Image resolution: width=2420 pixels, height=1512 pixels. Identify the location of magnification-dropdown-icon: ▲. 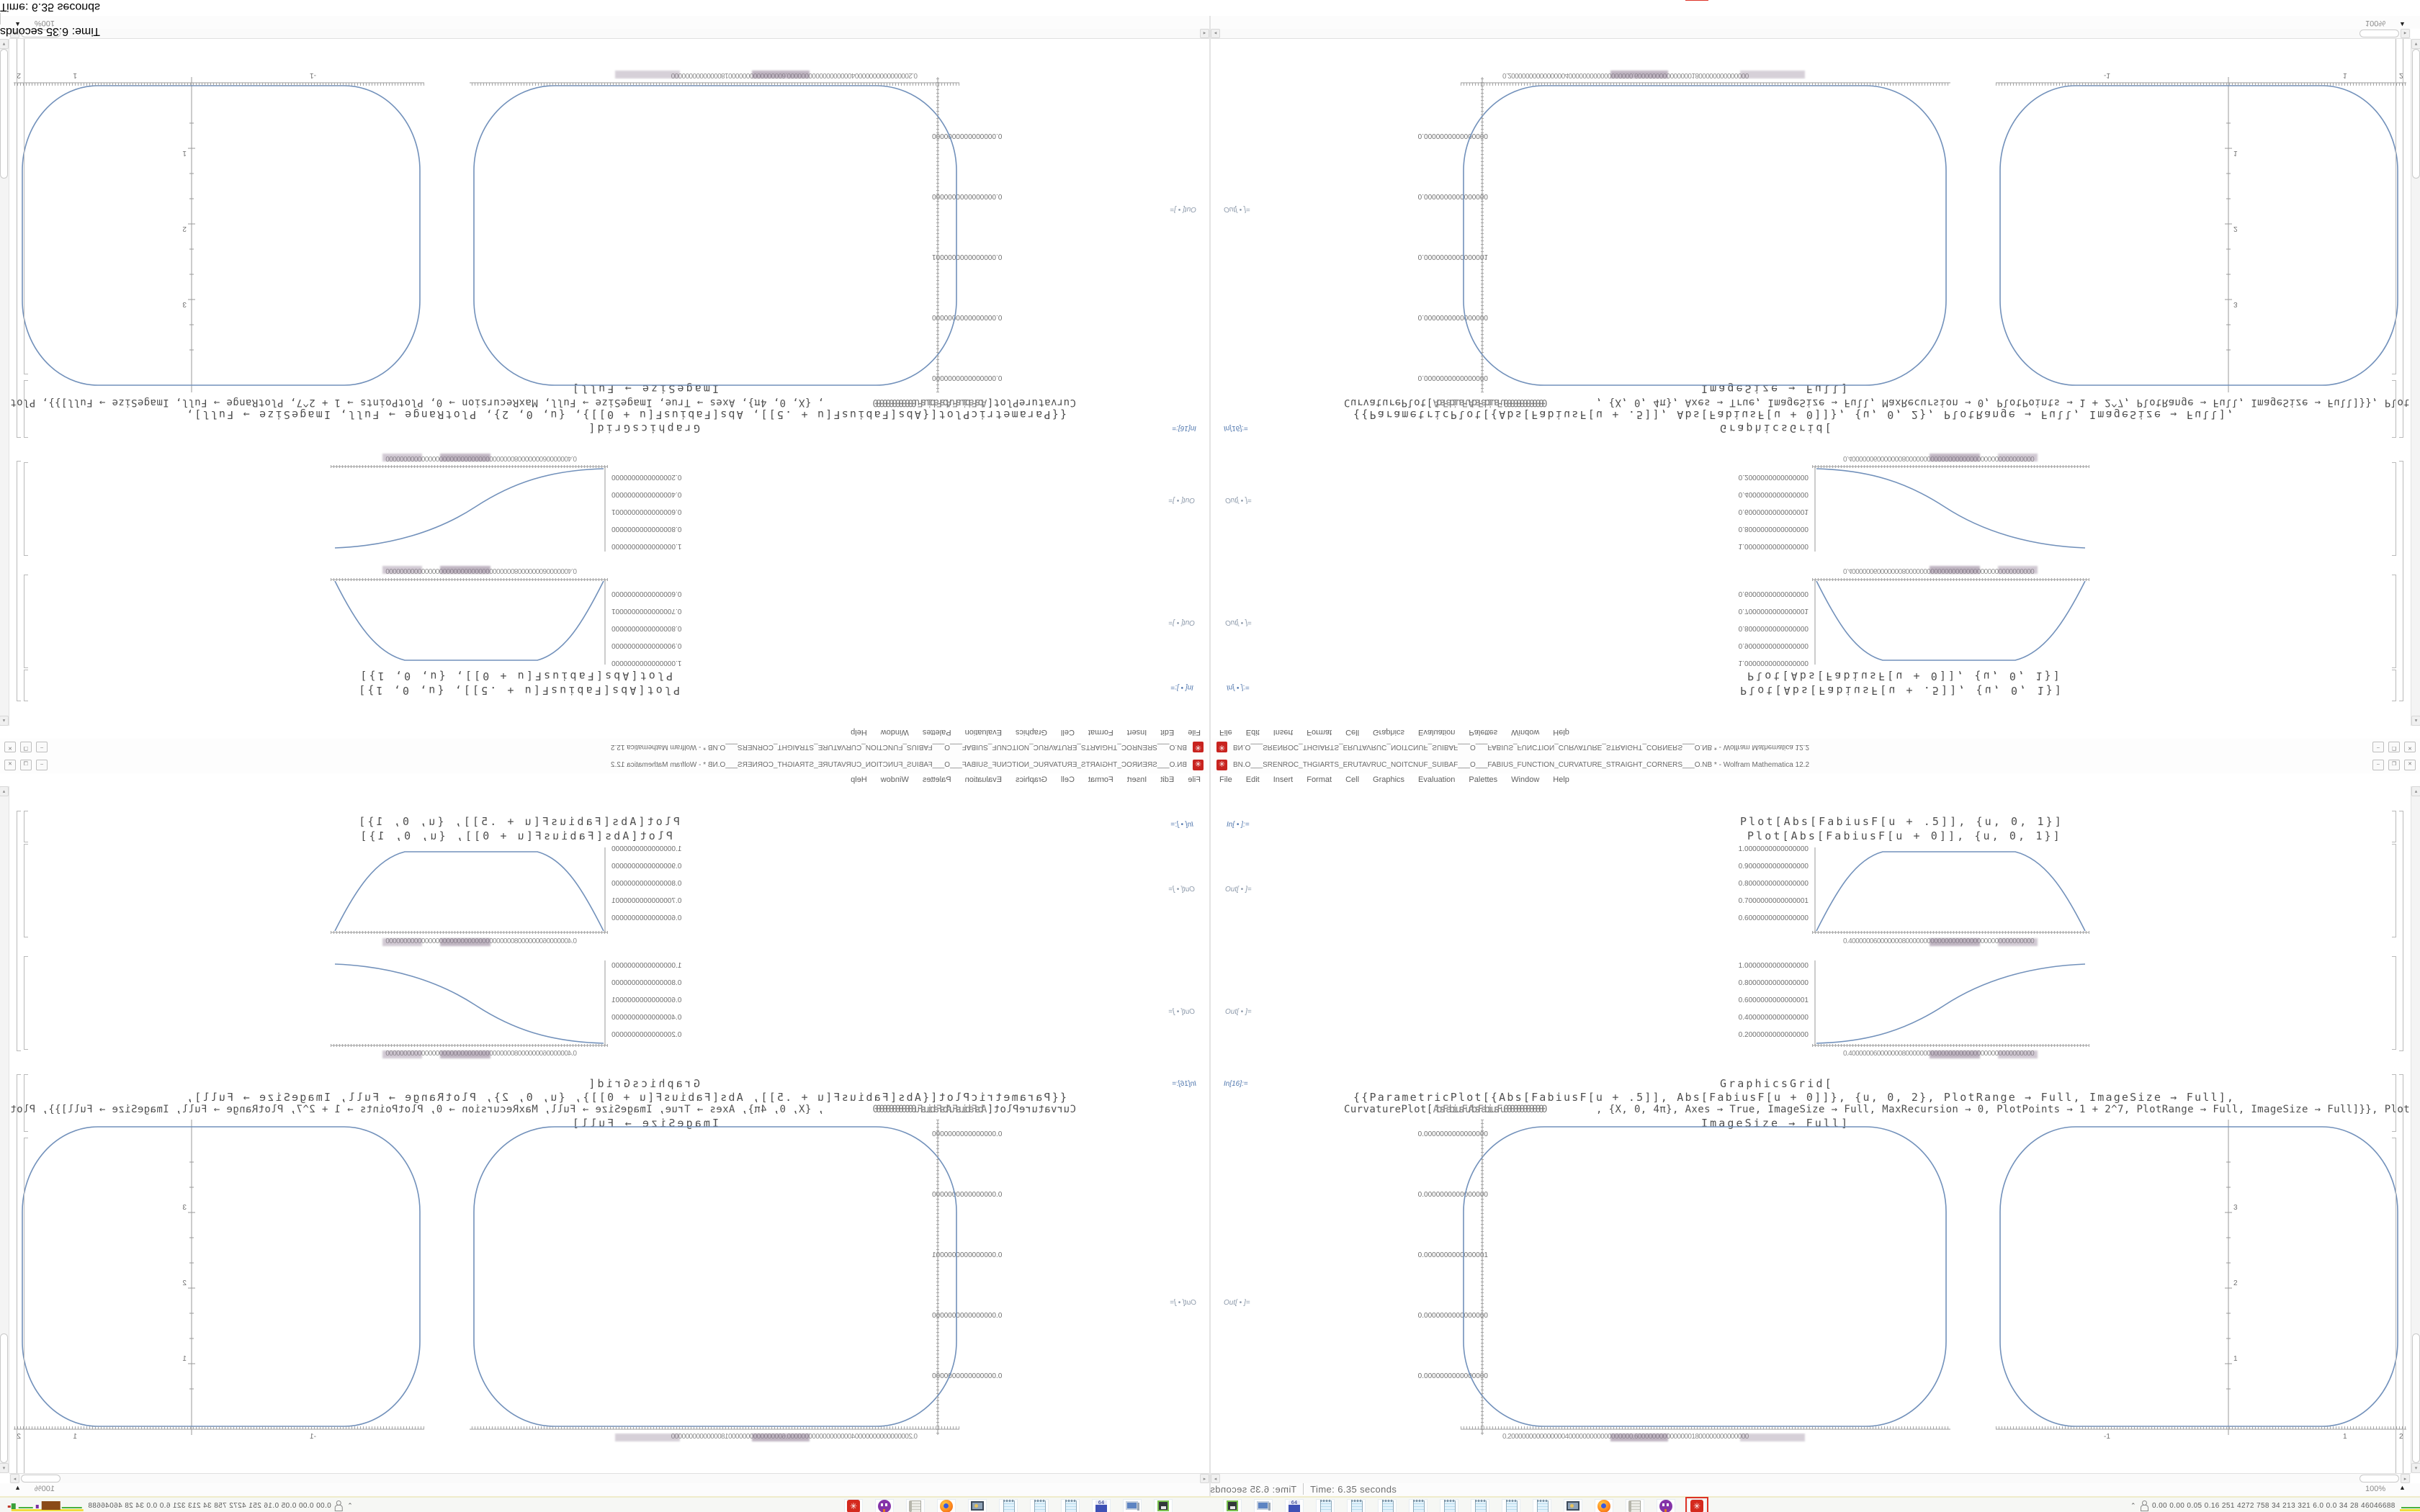
(17, 1487).